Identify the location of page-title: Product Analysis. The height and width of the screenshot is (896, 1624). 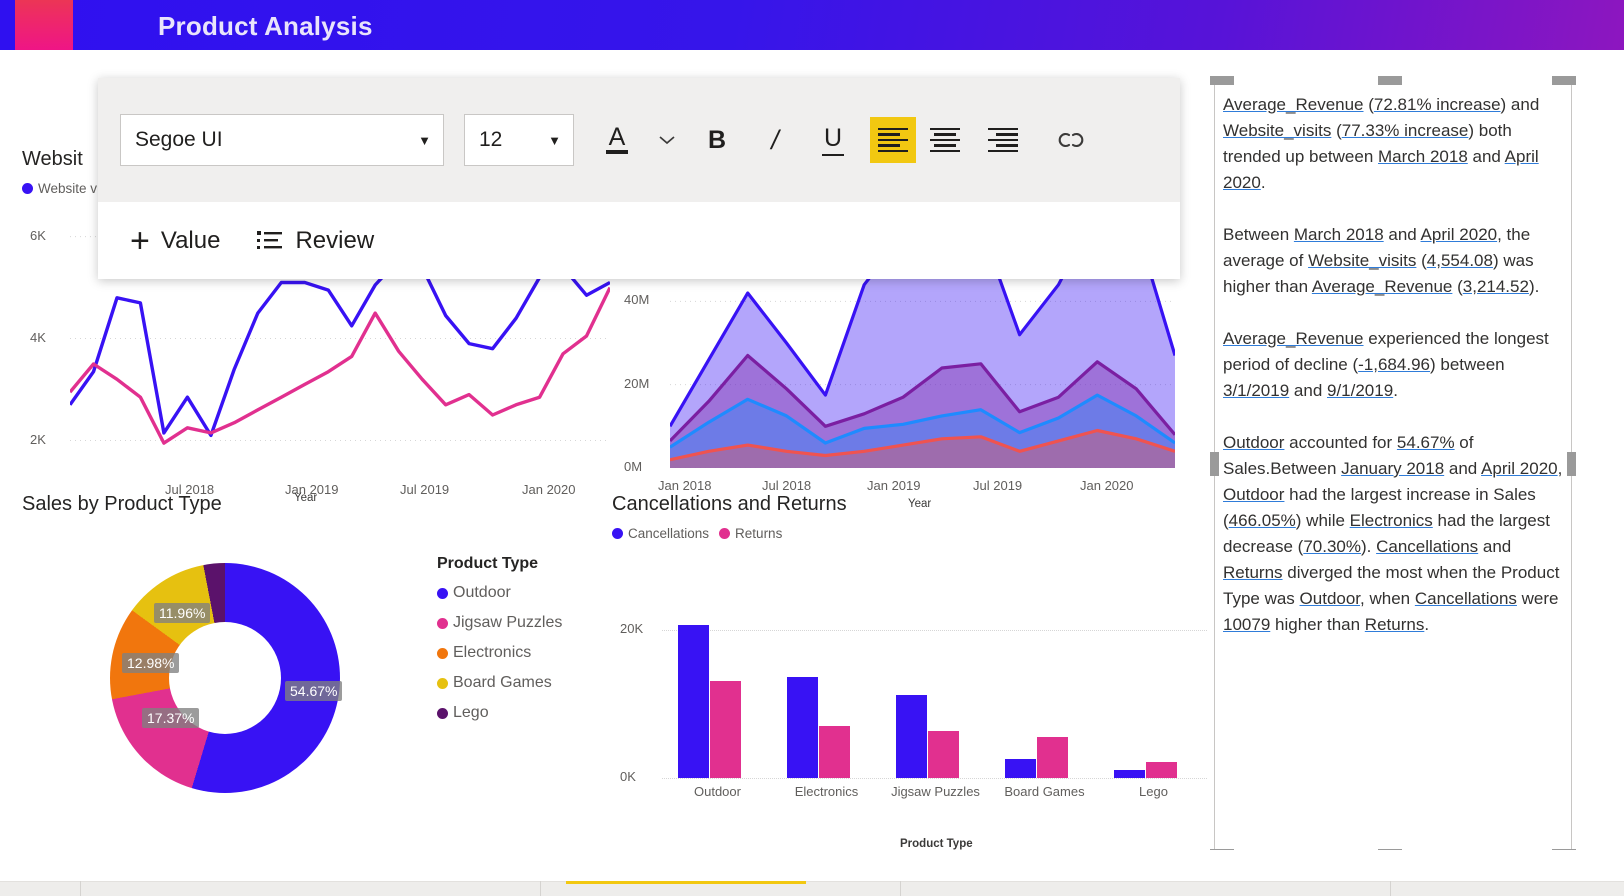
(265, 26).